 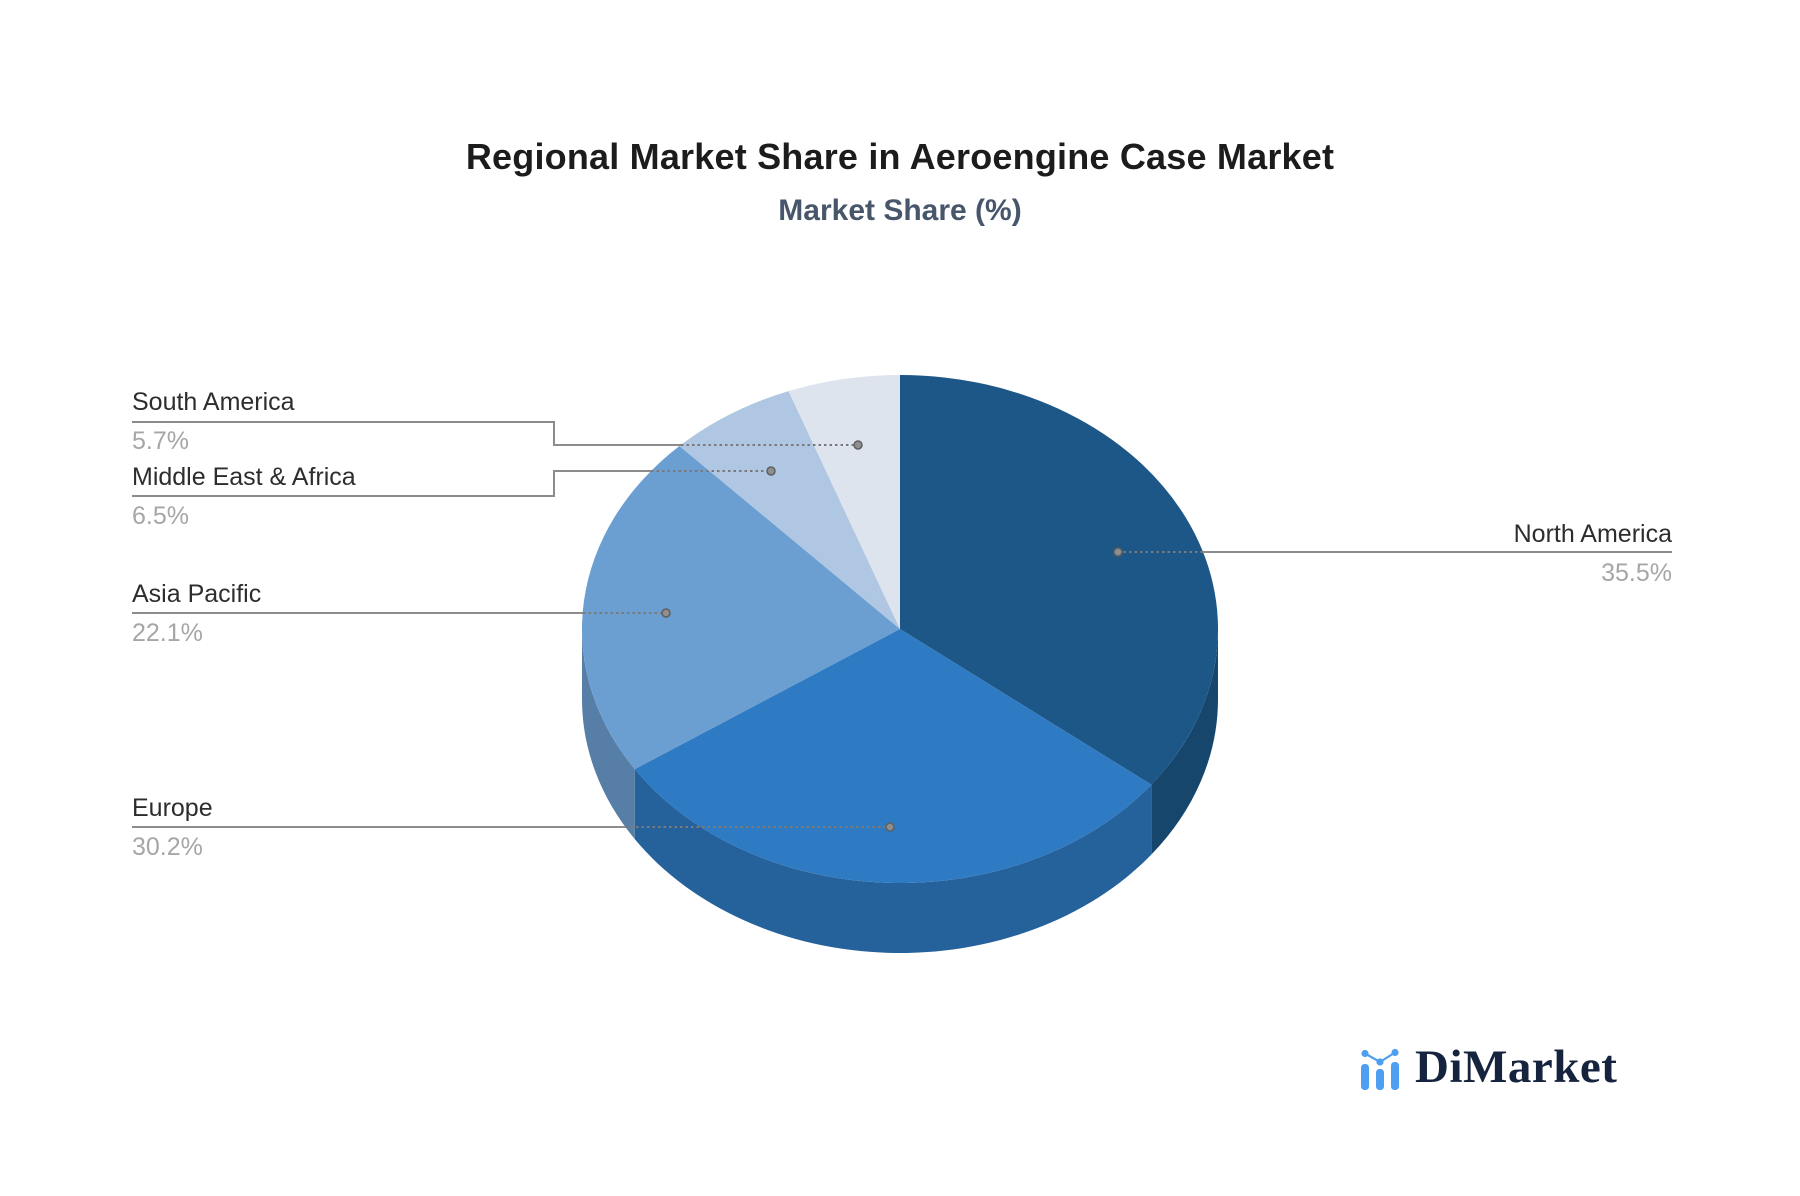 I want to click on dimarket-logo: DiMarket, so click(x=1488, y=1064).